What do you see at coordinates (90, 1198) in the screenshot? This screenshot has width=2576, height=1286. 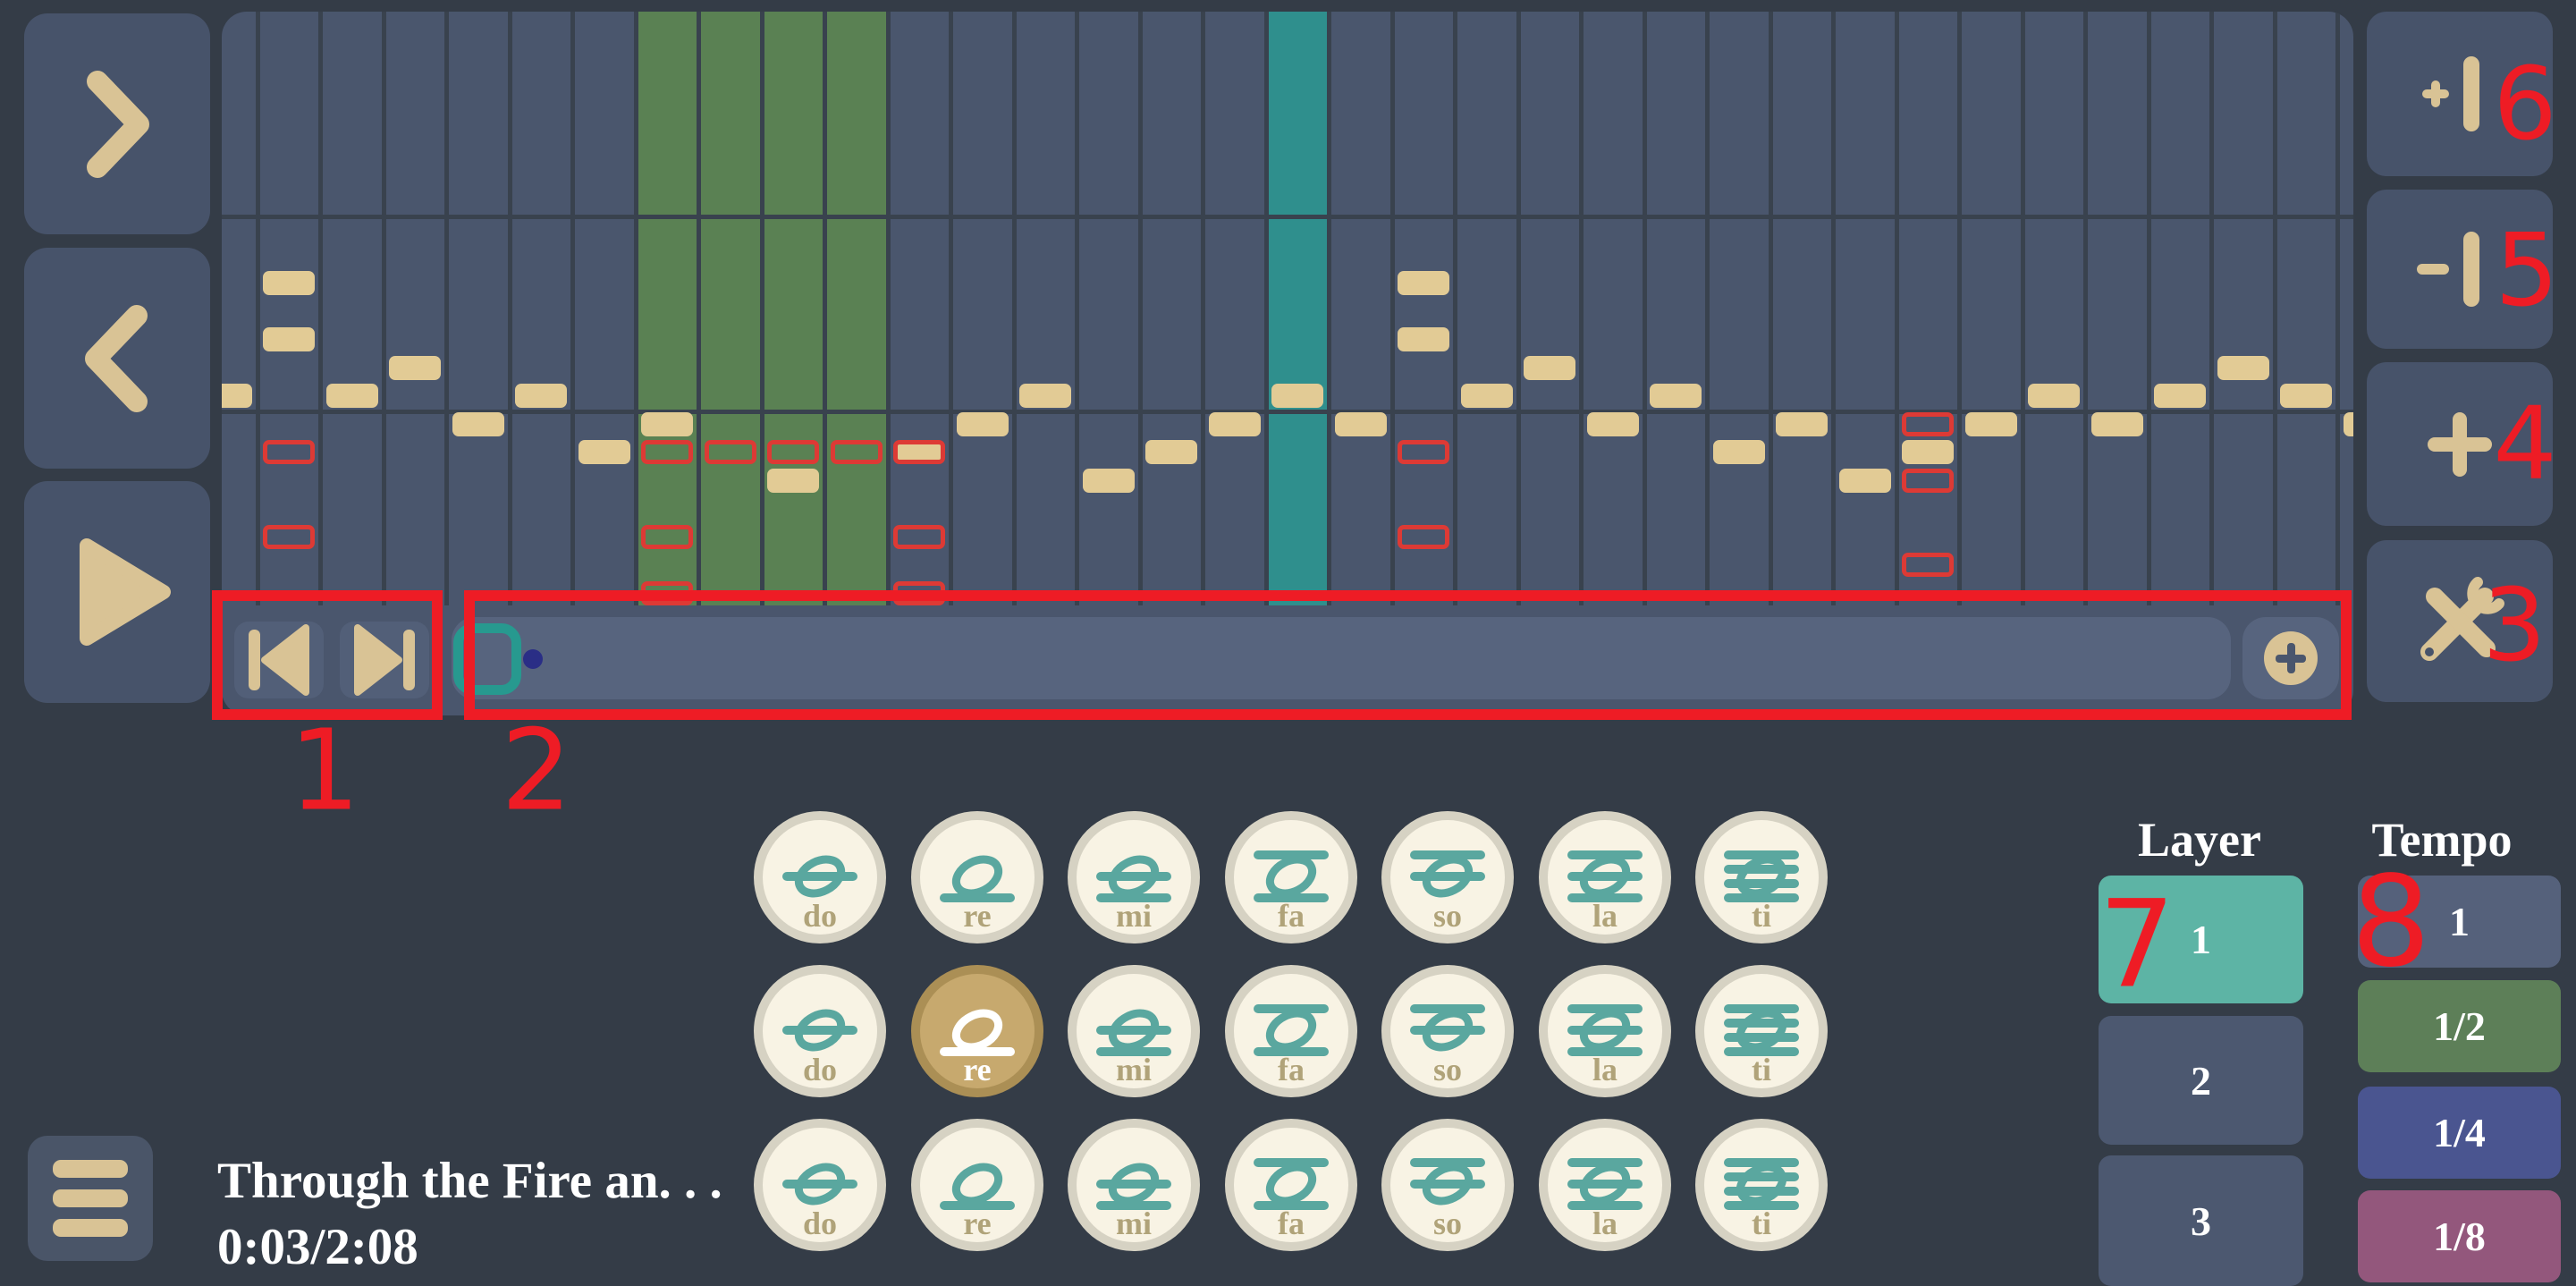 I see `menu-button` at bounding box center [90, 1198].